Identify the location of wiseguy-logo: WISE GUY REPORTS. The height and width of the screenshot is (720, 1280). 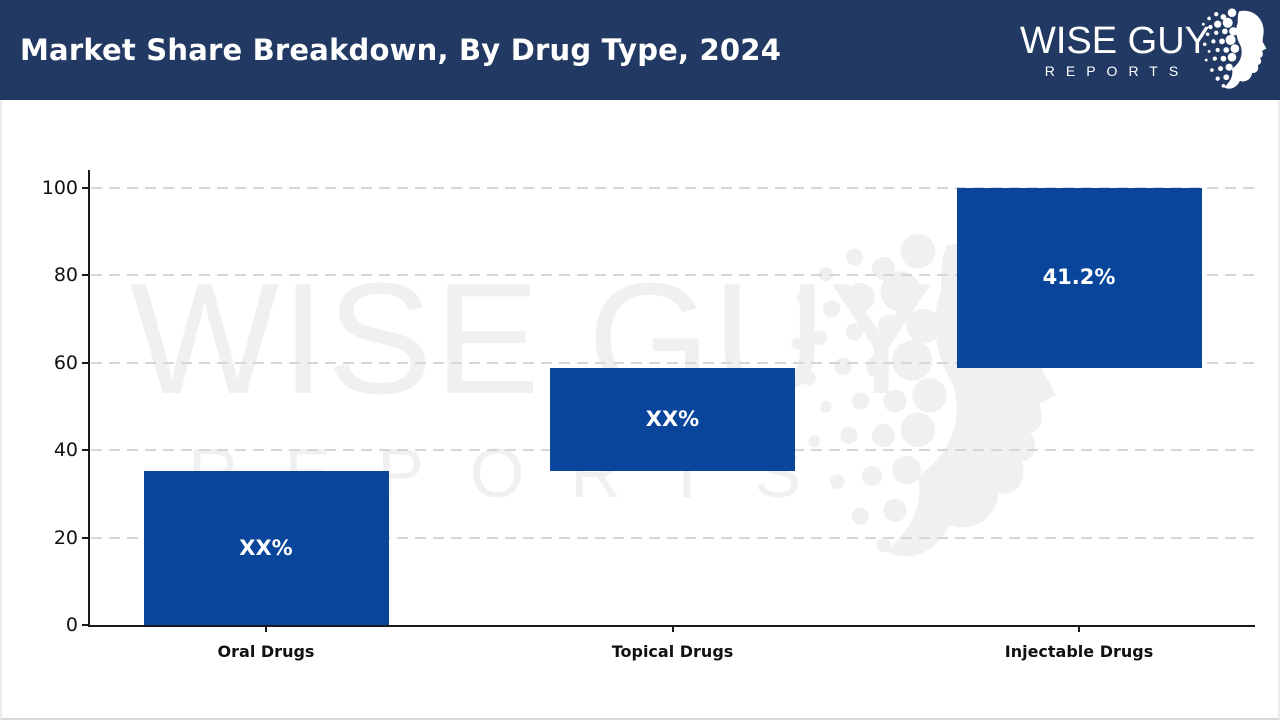
(1144, 50).